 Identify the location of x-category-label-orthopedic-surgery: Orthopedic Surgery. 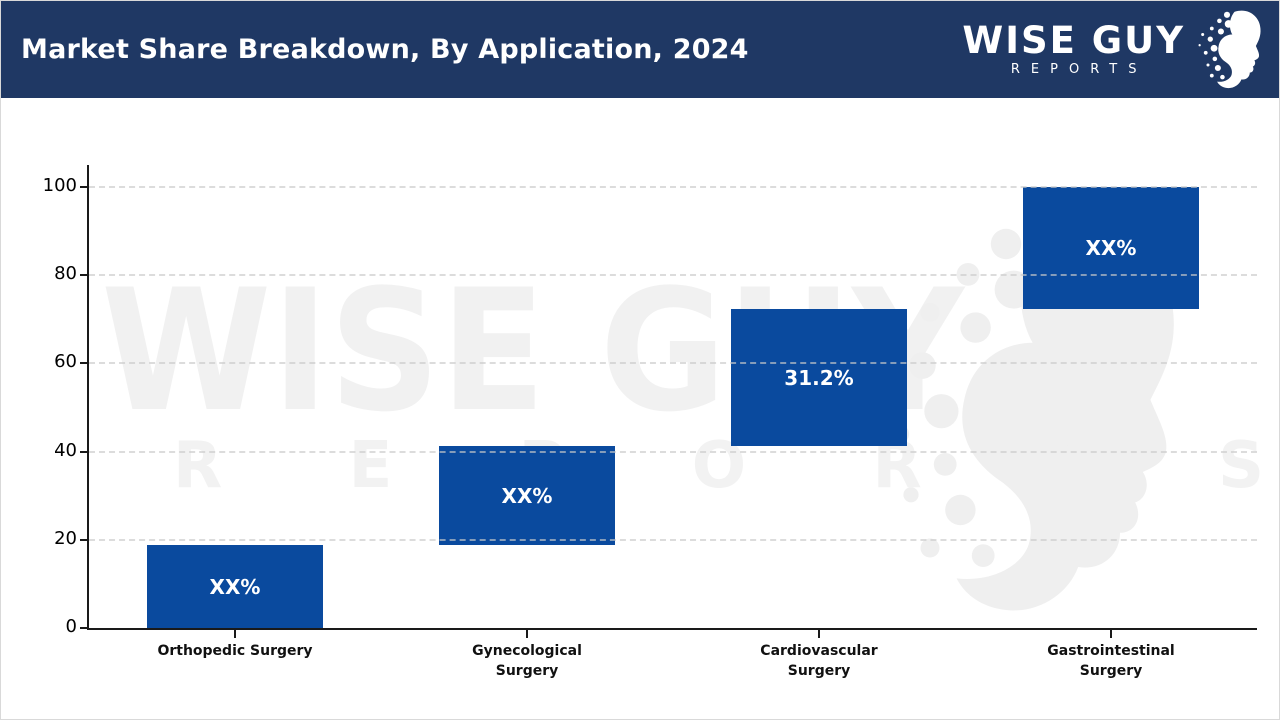
(235, 651).